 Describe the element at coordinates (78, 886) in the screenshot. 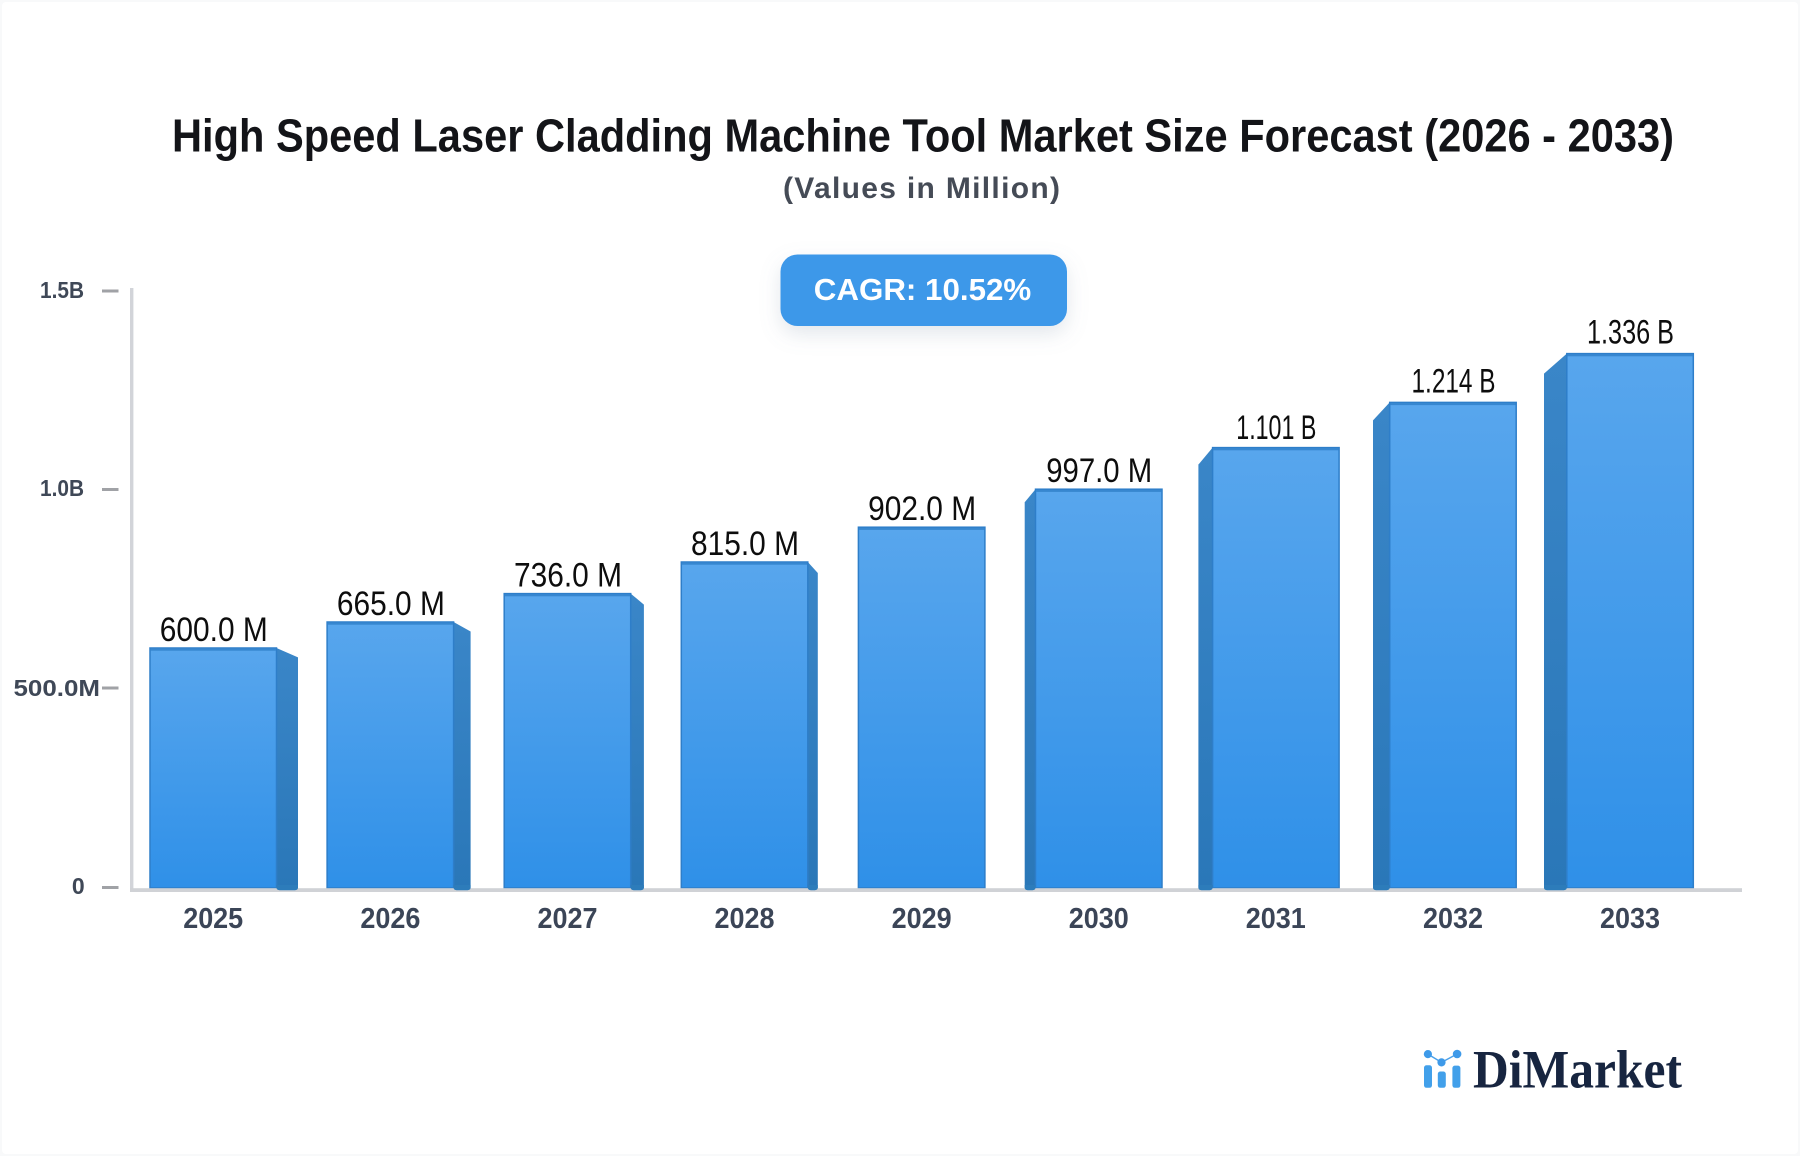

I see `svg-text: 0` at that location.